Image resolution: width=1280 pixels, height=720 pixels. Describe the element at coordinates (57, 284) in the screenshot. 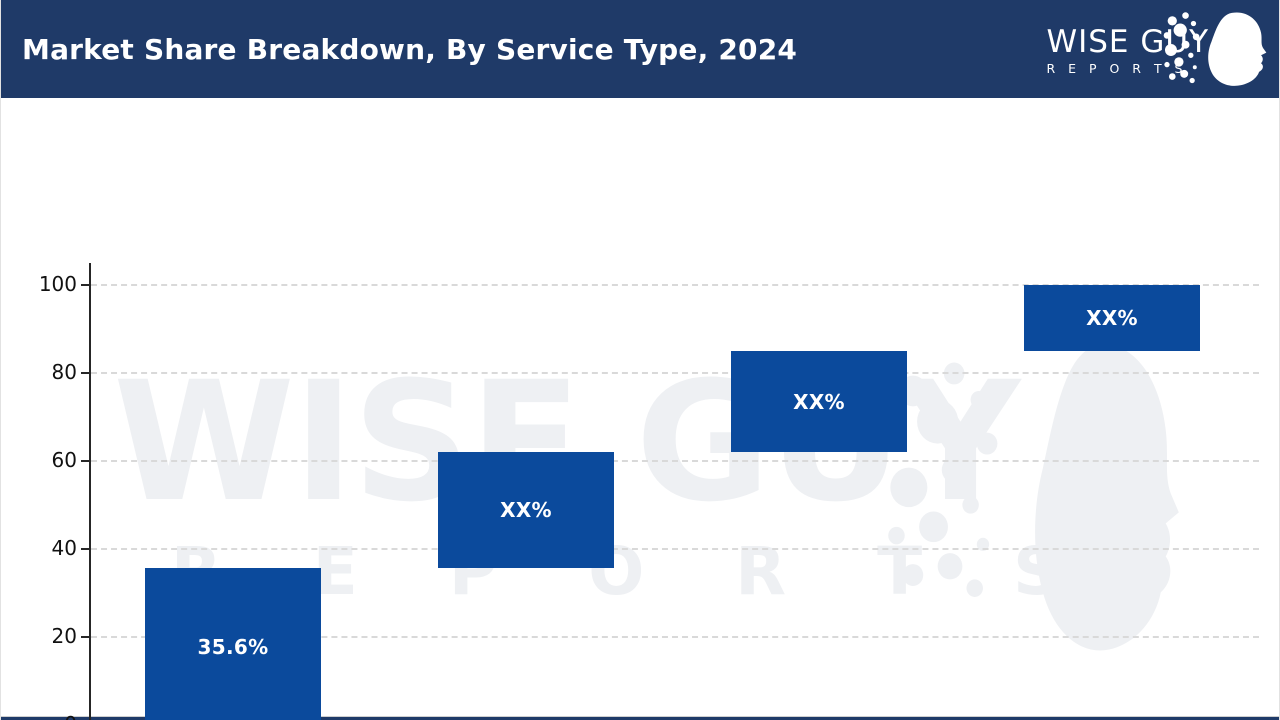

I see `y-tick-label-100: 100` at that location.